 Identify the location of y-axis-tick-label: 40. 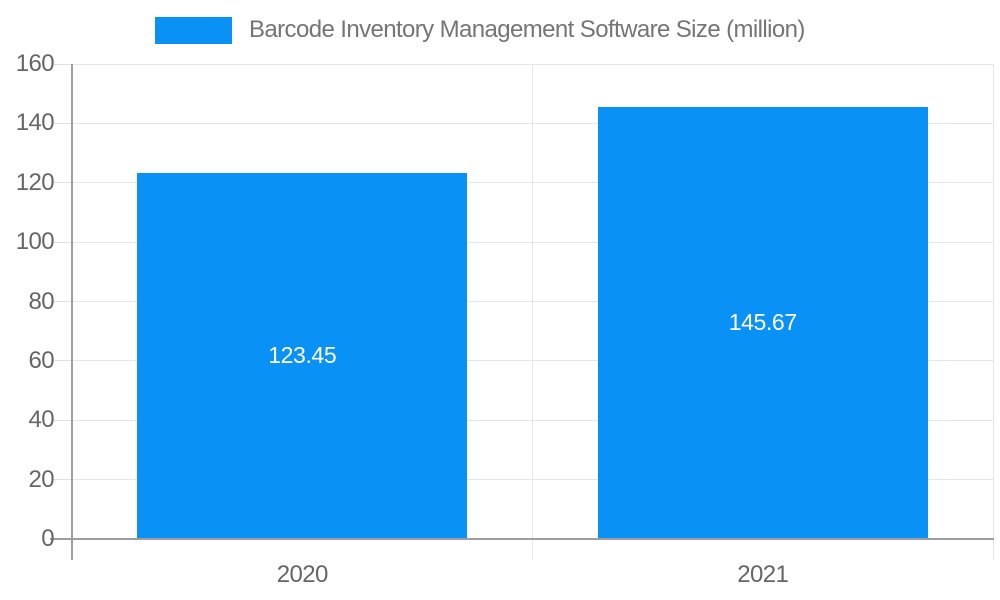
(41, 420).